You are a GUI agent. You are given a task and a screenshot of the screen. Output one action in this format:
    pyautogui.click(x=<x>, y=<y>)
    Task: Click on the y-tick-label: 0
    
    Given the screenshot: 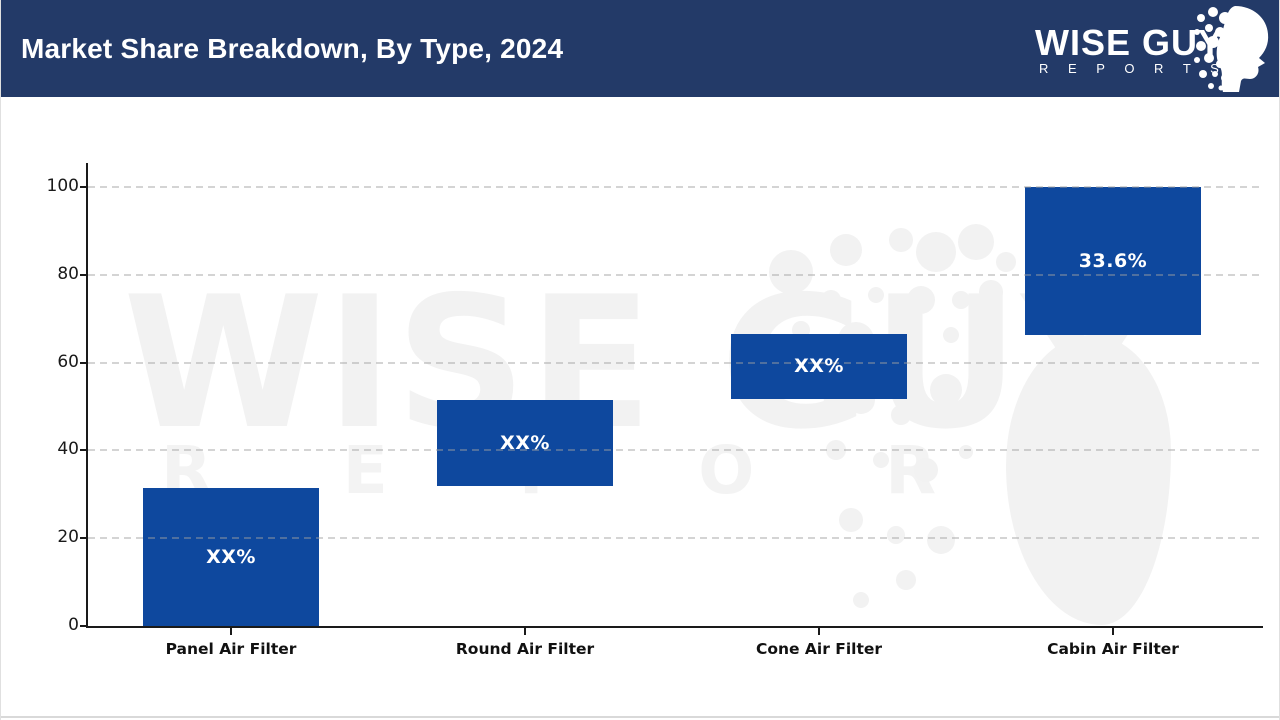 What is the action you would take?
    pyautogui.click(x=73, y=625)
    